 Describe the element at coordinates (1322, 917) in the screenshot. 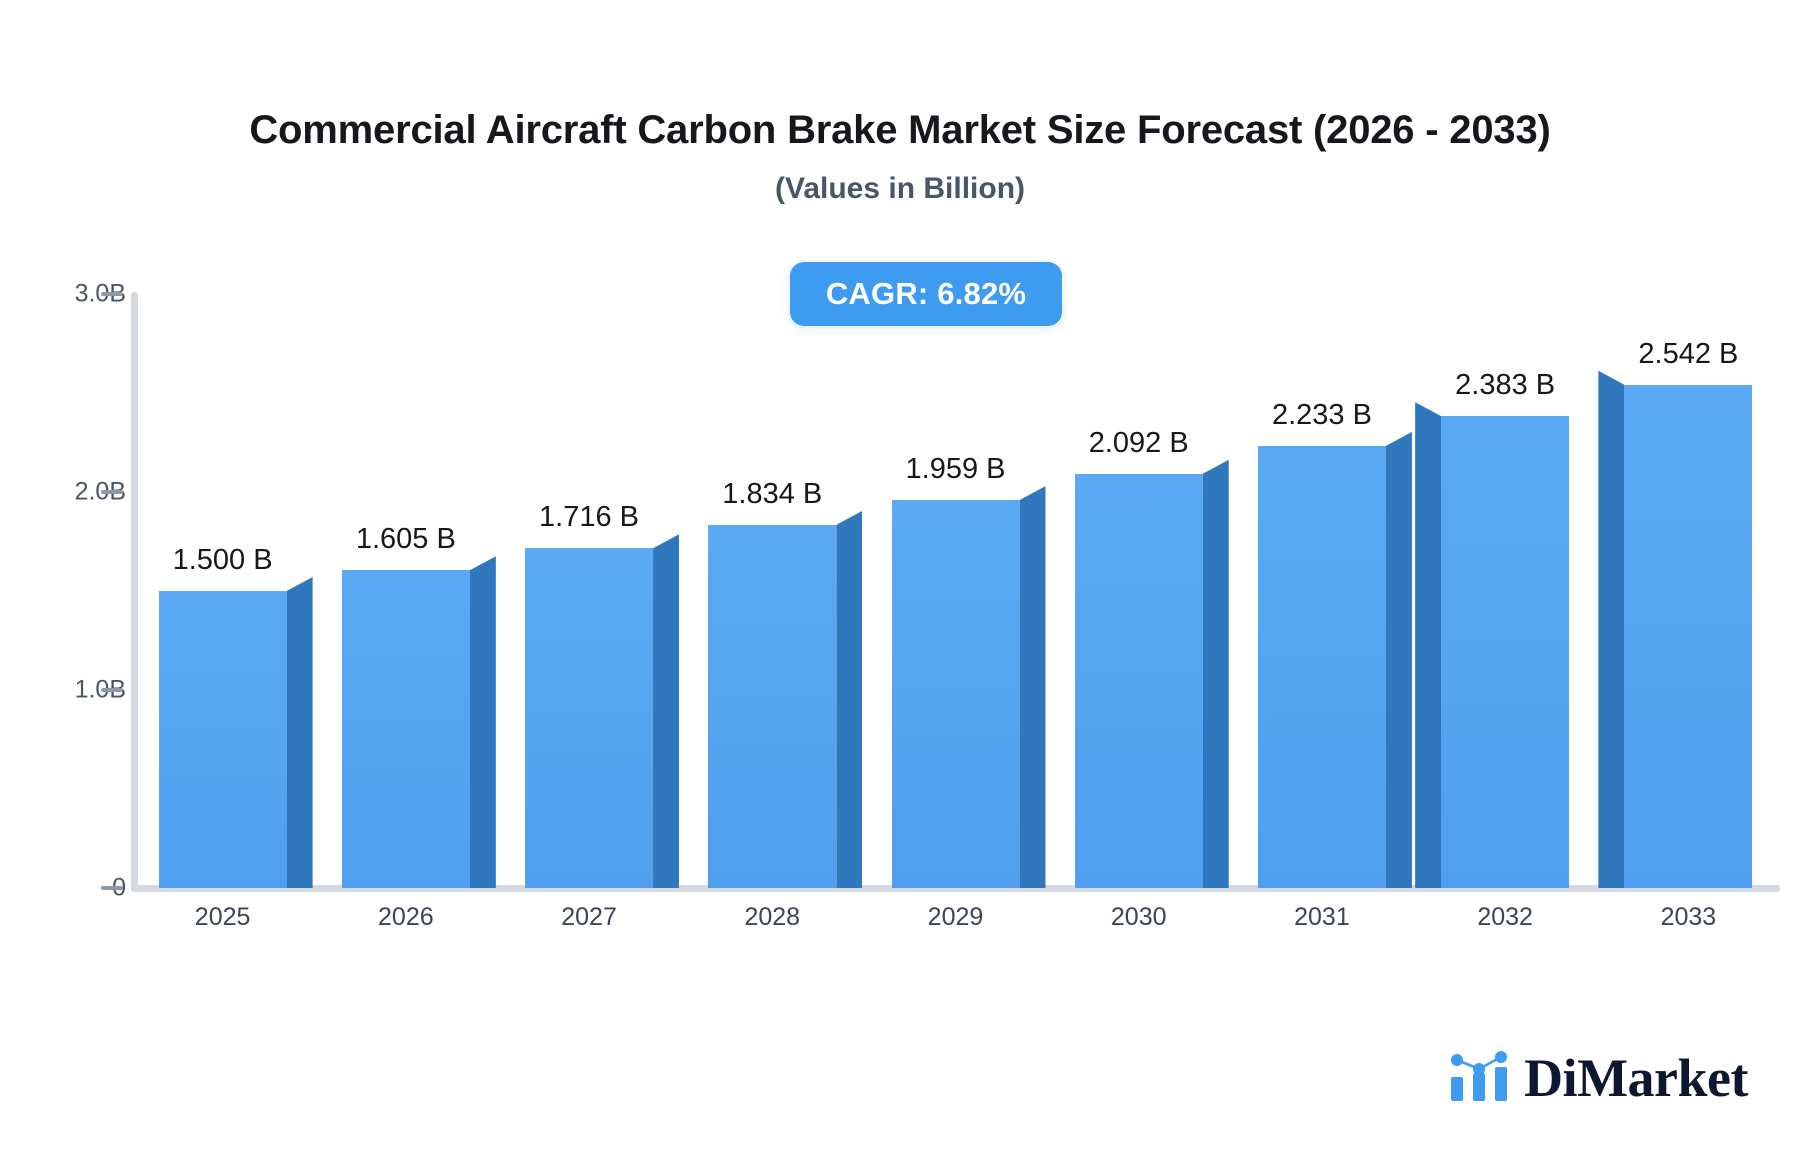

I see `x-axis-label-2031: 2031` at that location.